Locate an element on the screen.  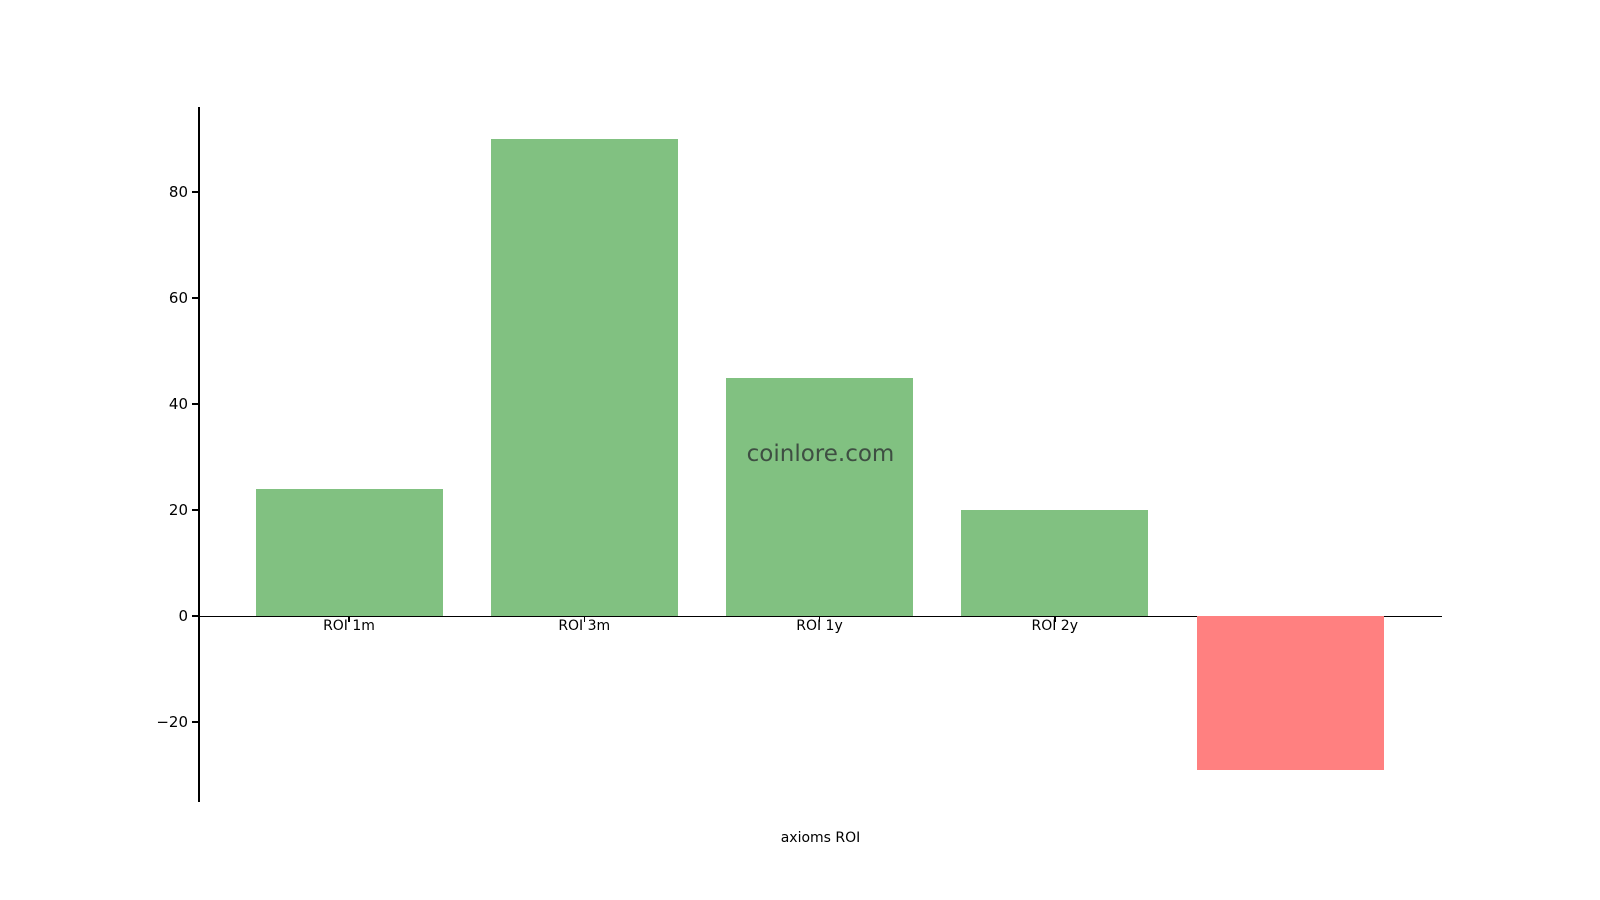
bar-roi-1m is located at coordinates (349, 552).